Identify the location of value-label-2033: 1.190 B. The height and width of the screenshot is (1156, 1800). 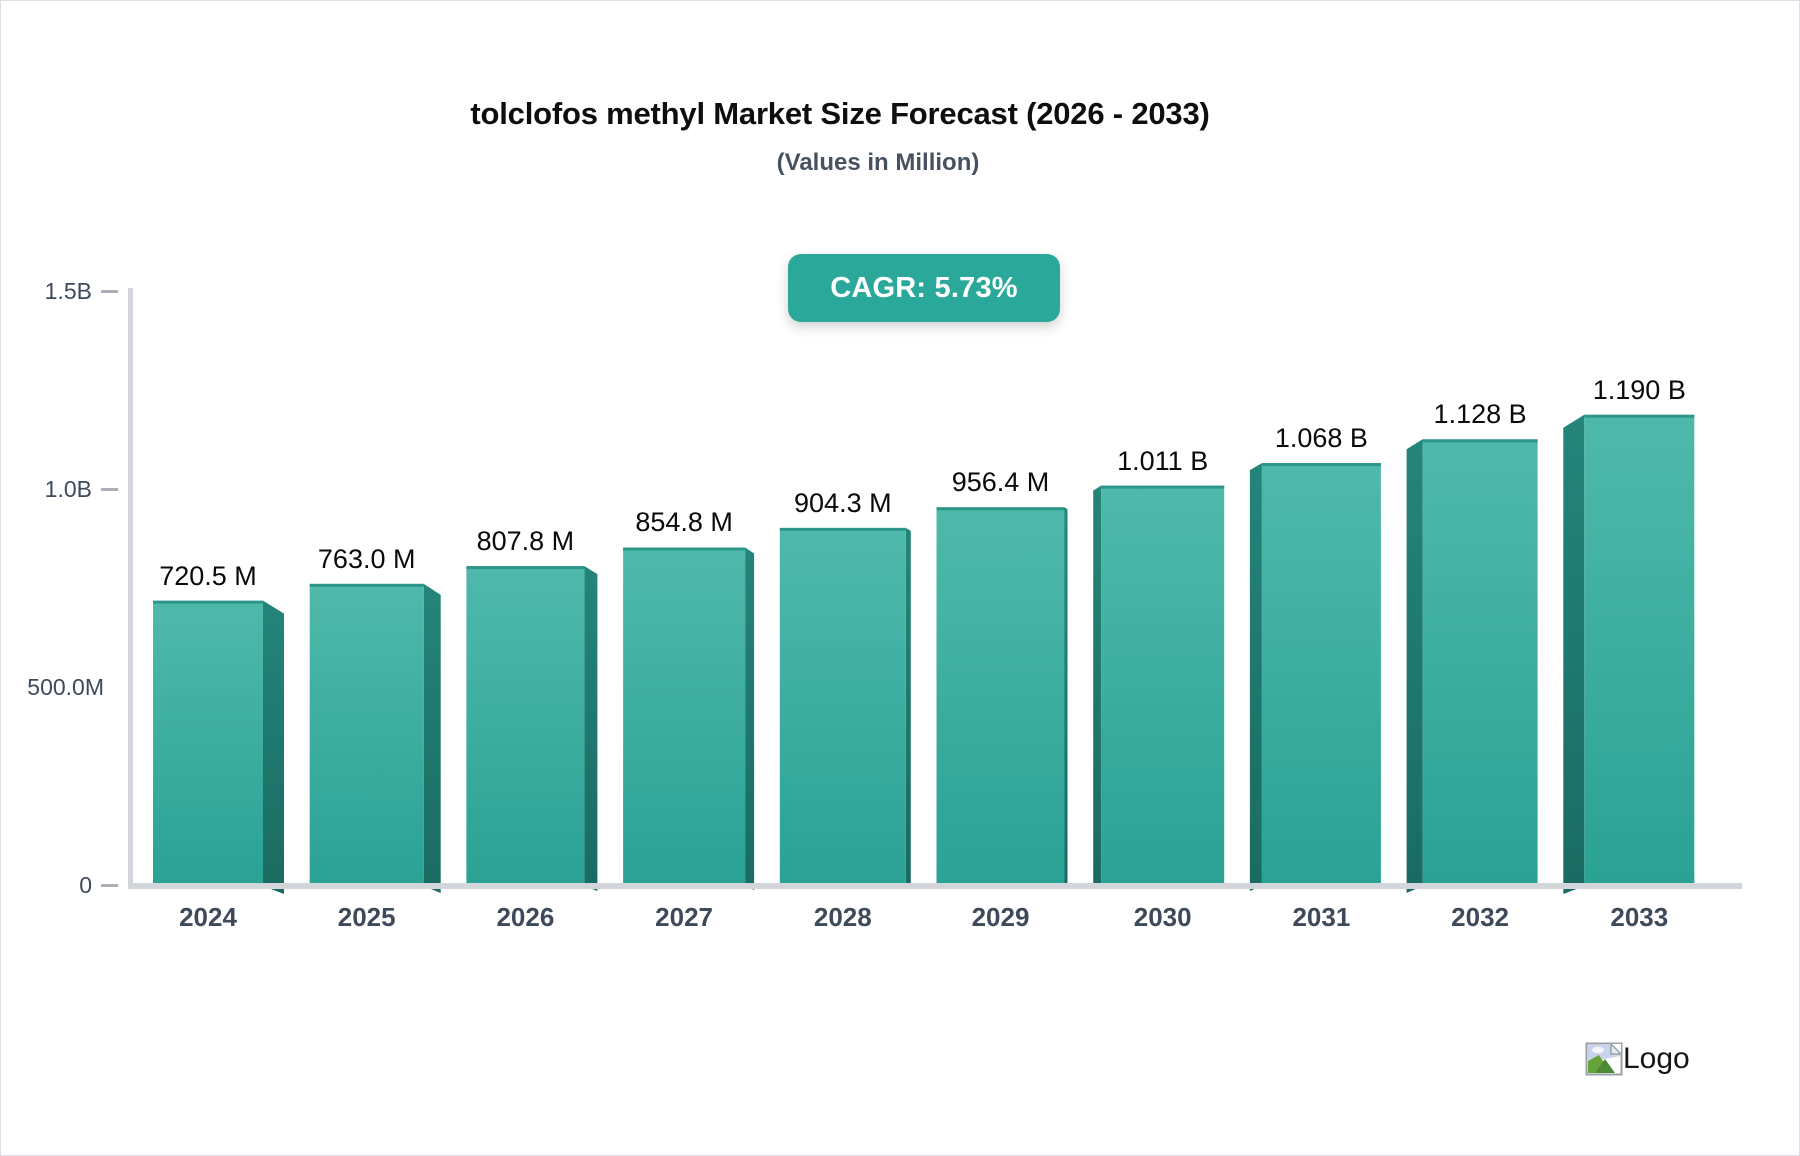
(1639, 389).